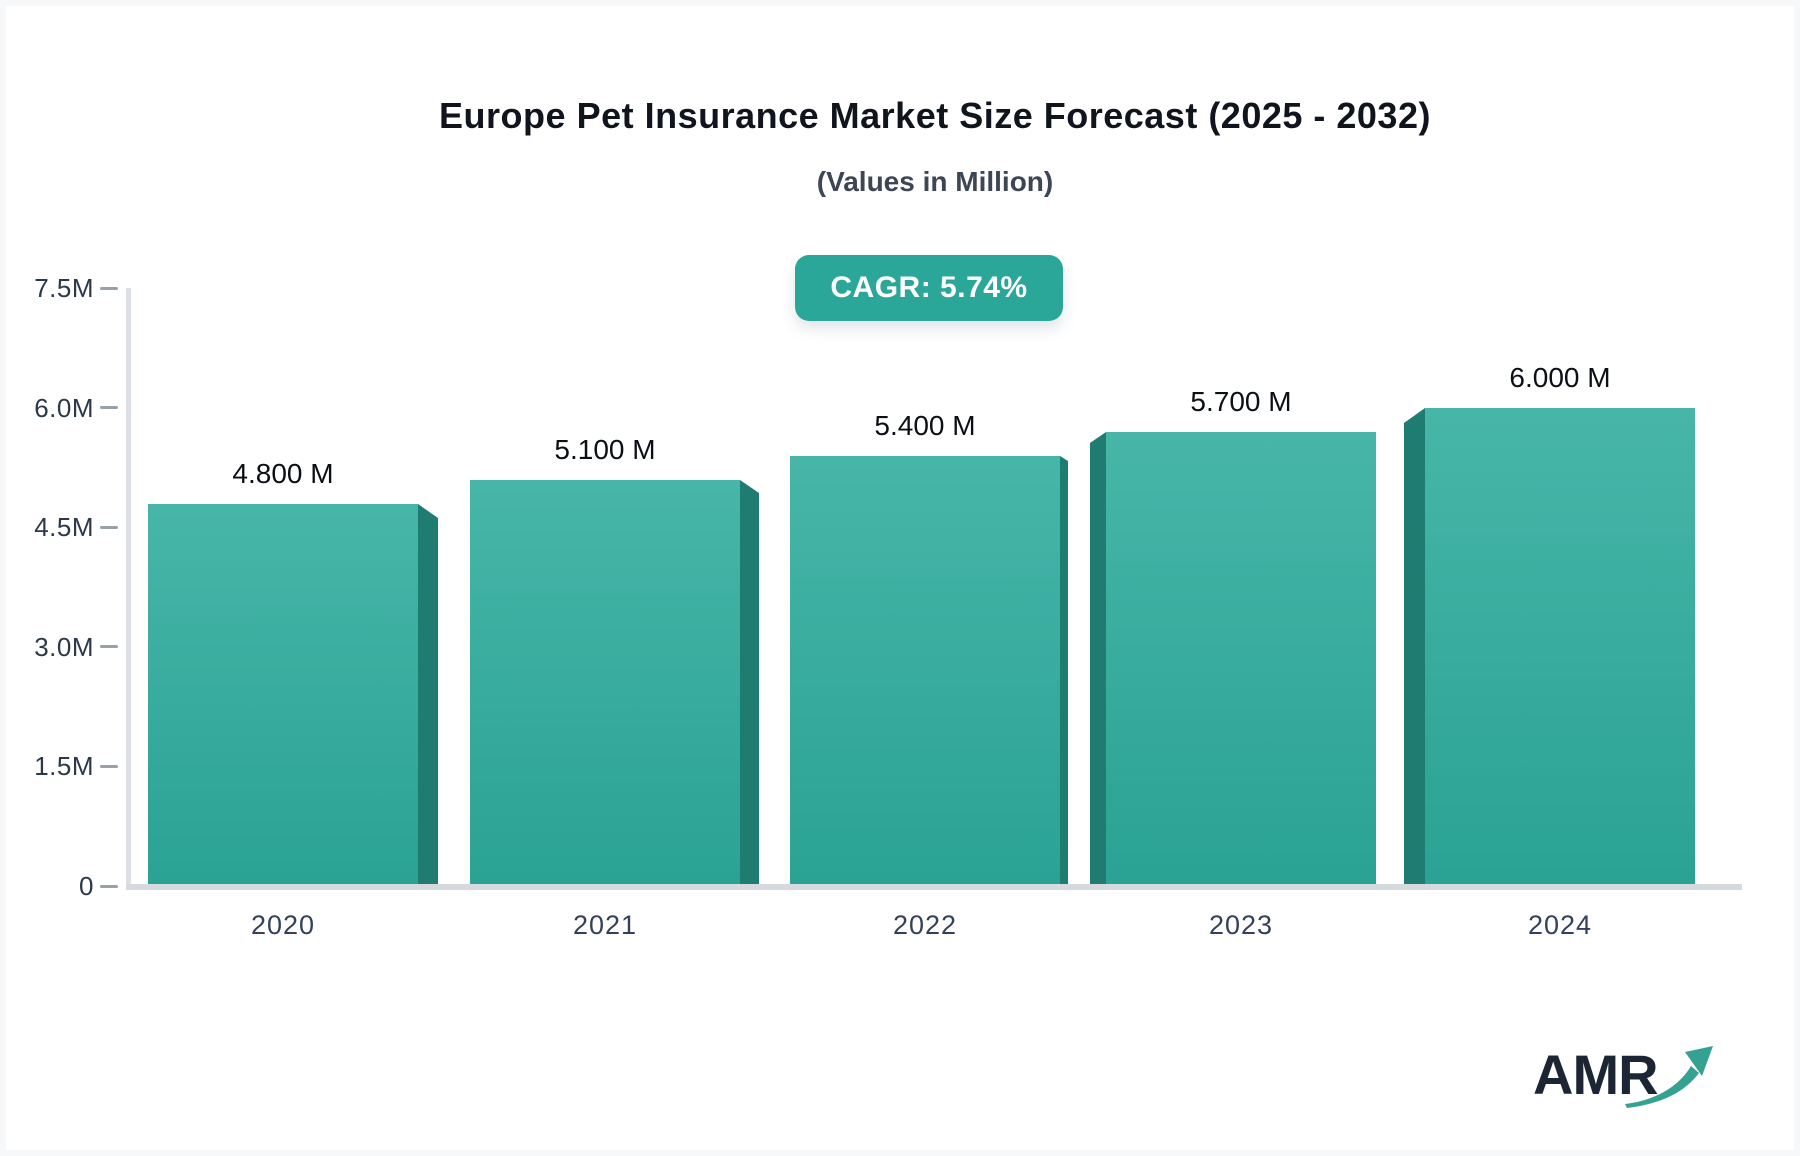  I want to click on amr-logo-graphic: AMR, so click(1623, 1075).